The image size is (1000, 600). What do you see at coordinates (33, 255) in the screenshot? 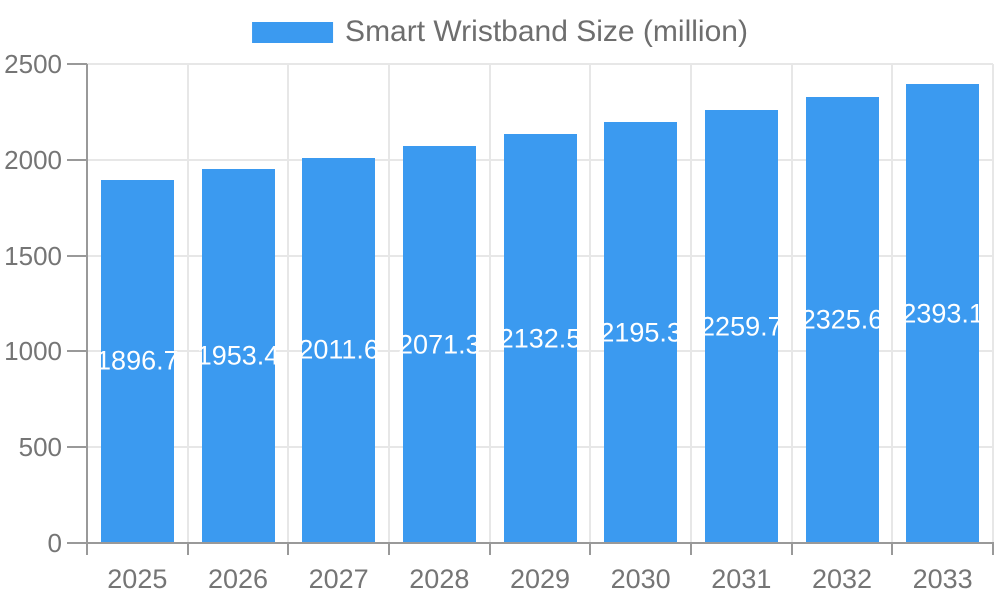
I see `y-tick-label: 1500` at bounding box center [33, 255].